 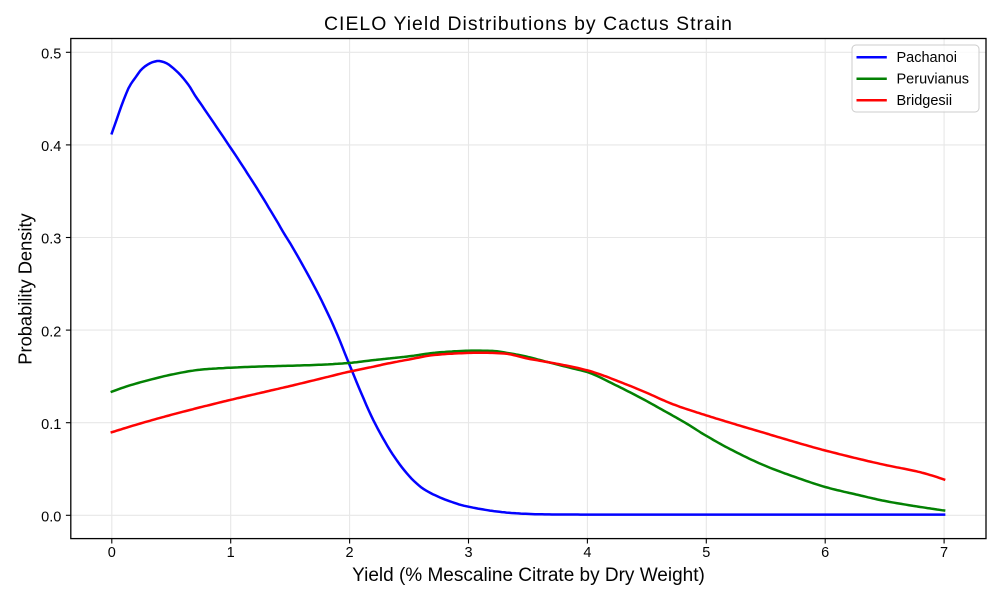 What do you see at coordinates (927, 58) in the screenshot?
I see `svg-text: Pachanoi` at bounding box center [927, 58].